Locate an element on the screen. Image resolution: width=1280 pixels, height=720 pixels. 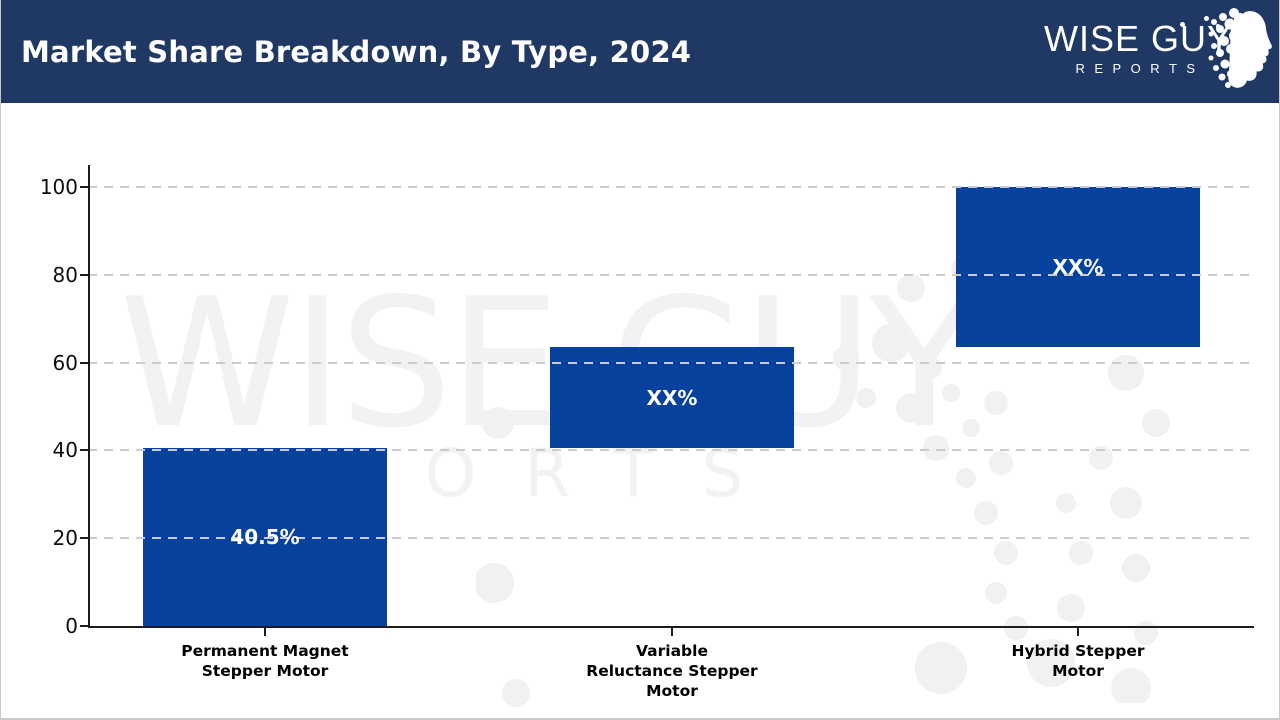
category-label: Permanent Magnet Stepper Motor is located at coordinates (265, 661).